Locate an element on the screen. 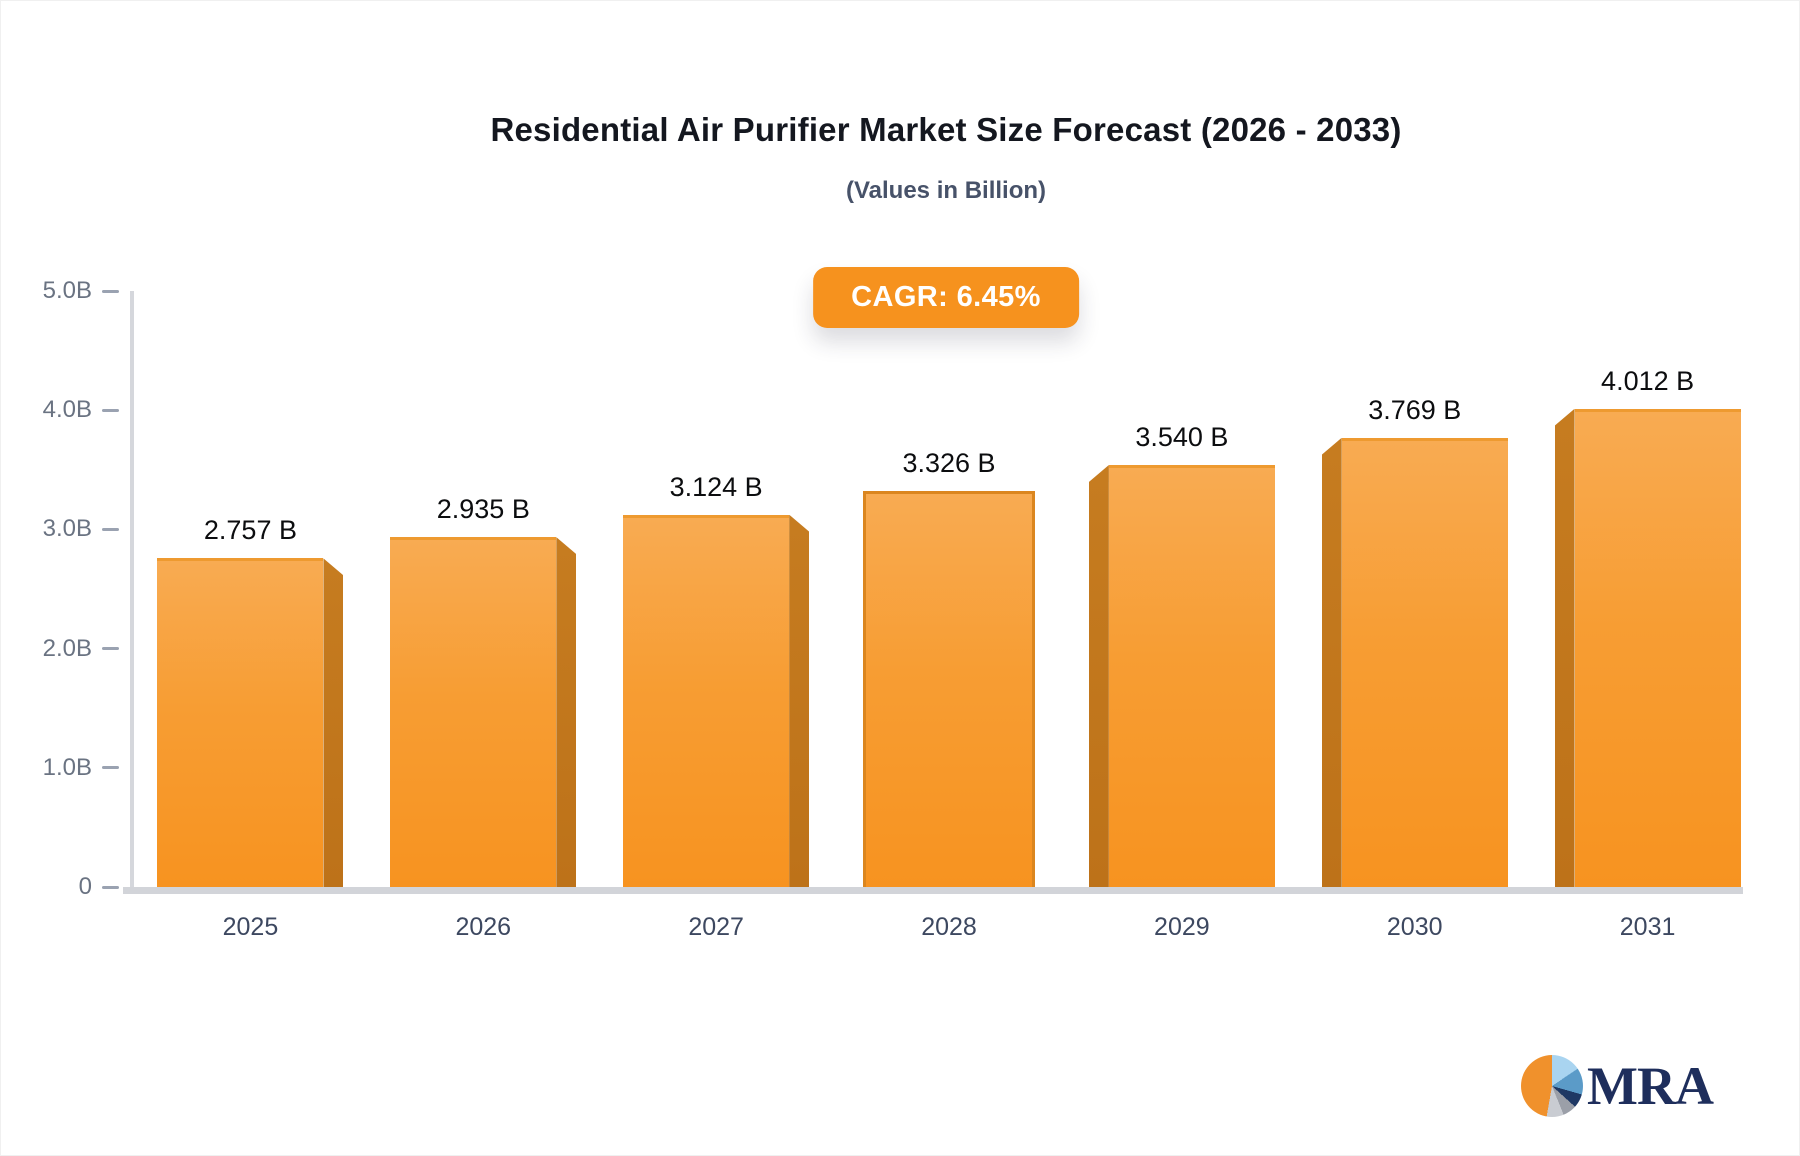 Image resolution: width=1800 pixels, height=1156 pixels. bar-2031 is located at coordinates (1647, 647).